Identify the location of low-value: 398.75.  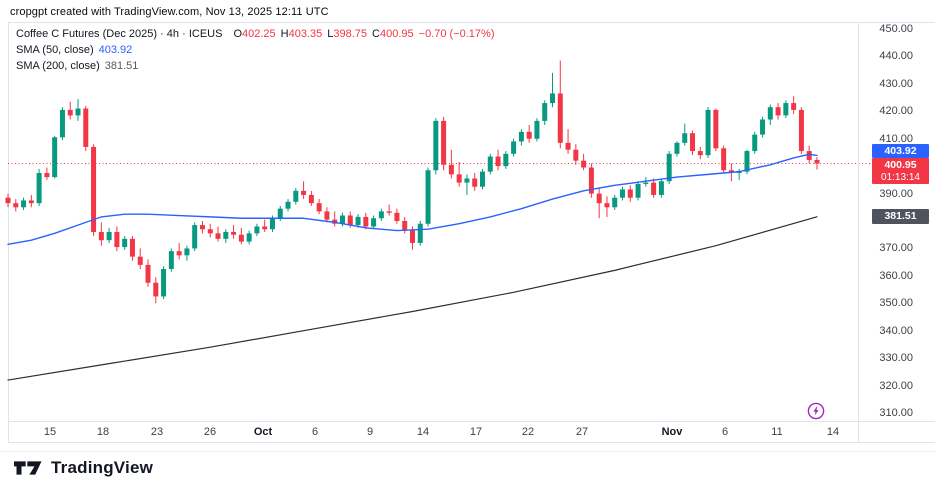
(350, 34).